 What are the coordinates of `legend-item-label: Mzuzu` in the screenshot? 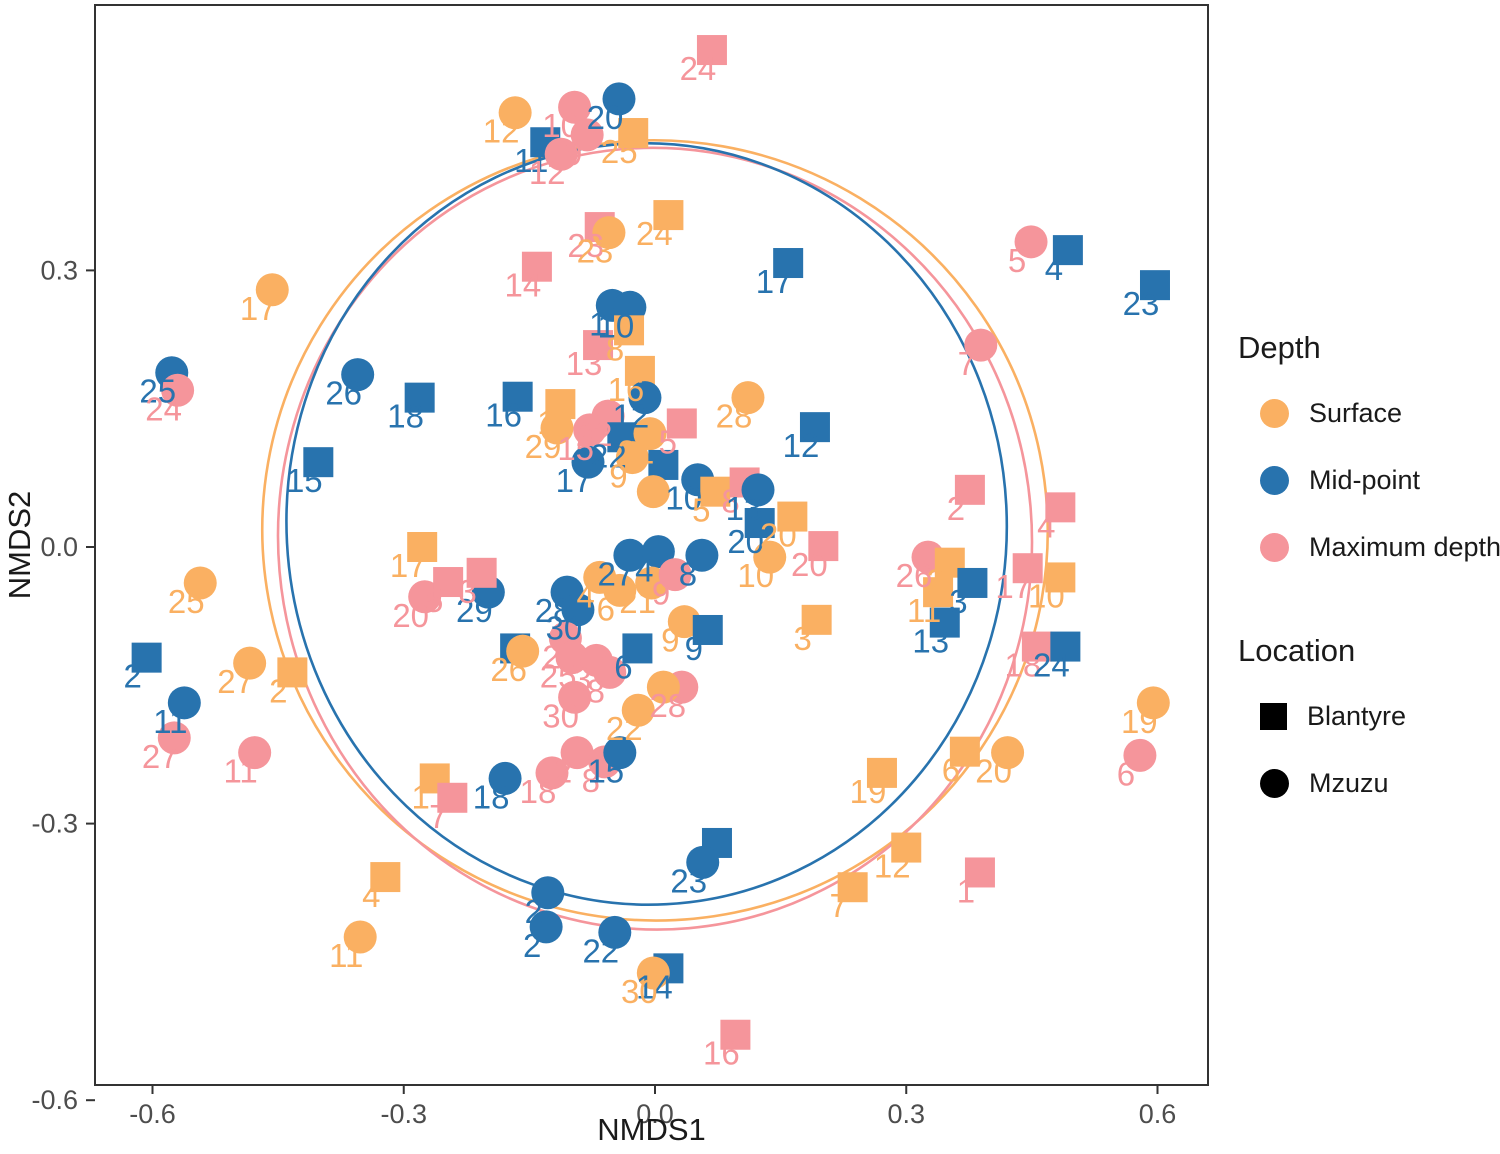 It's located at (1349, 783).